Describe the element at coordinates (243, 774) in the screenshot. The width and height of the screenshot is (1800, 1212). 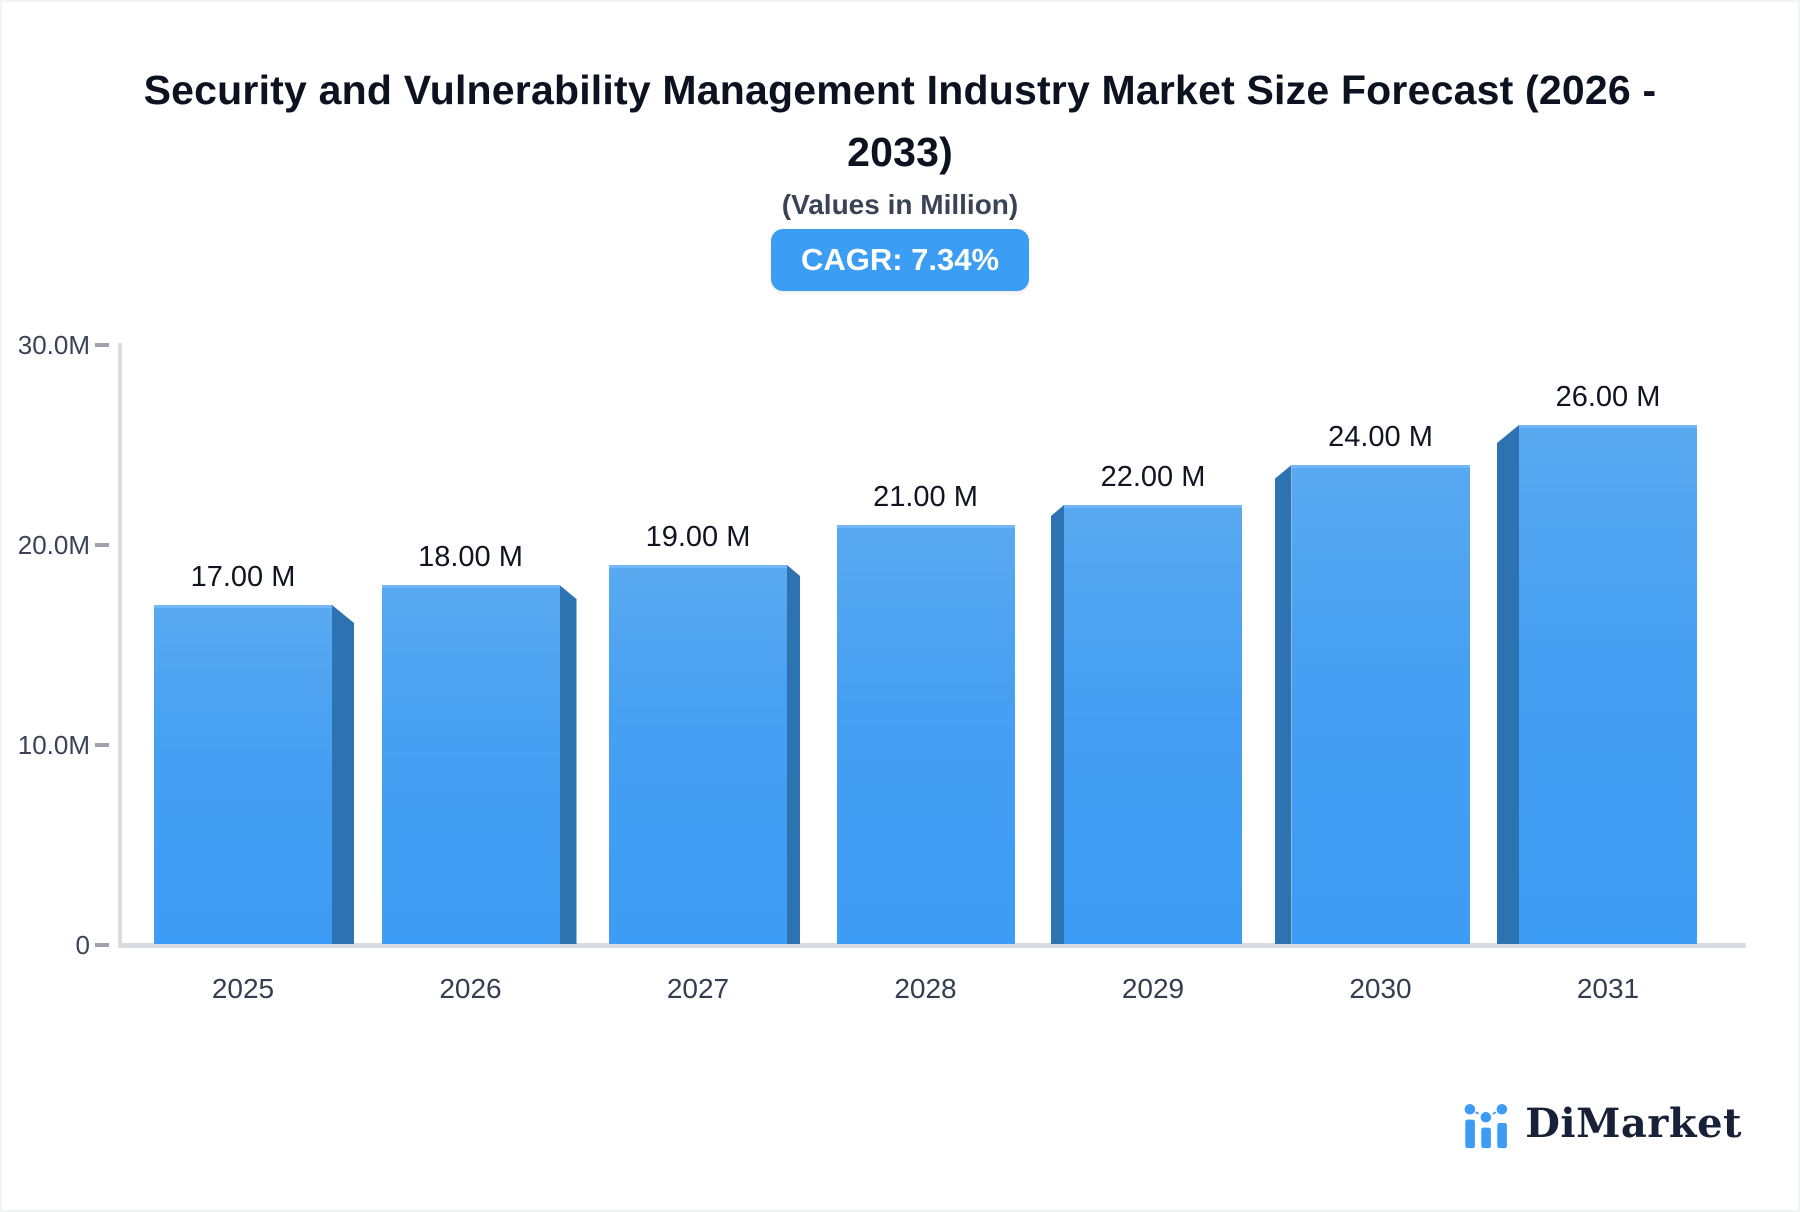
I see `bar-2025` at that location.